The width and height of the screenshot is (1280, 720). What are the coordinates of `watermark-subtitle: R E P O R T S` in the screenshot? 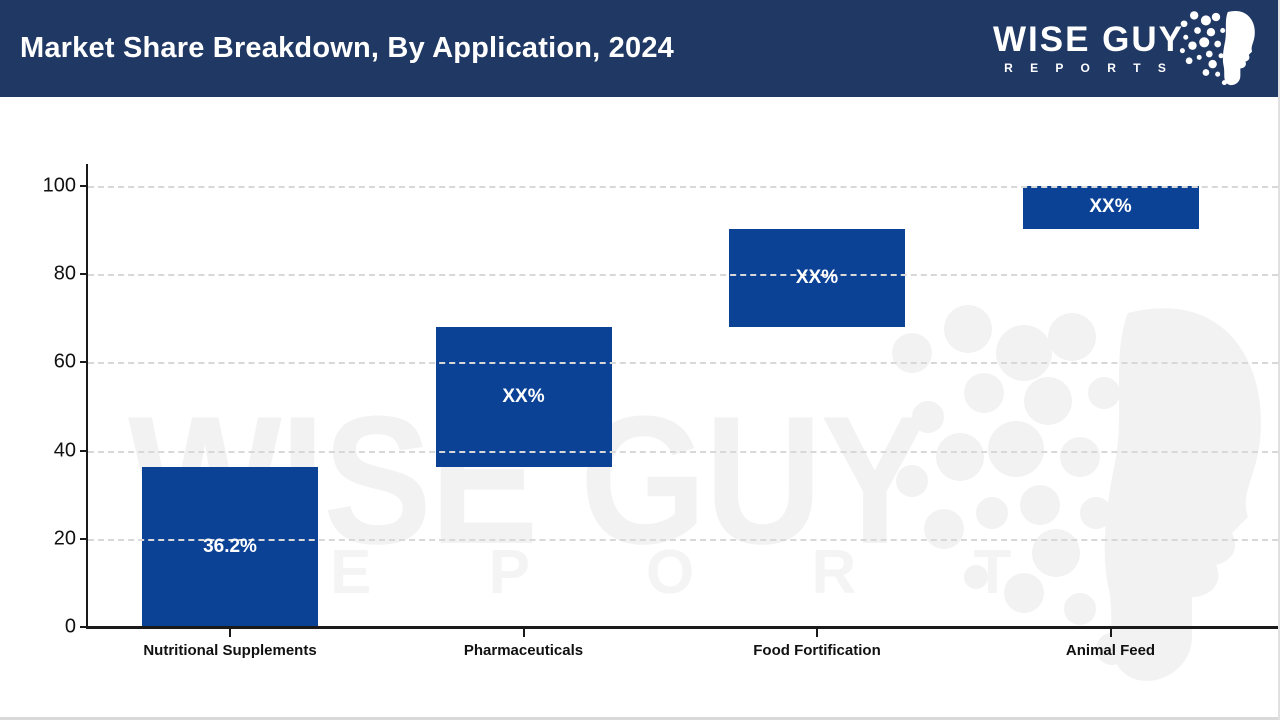 It's located at (694, 572).